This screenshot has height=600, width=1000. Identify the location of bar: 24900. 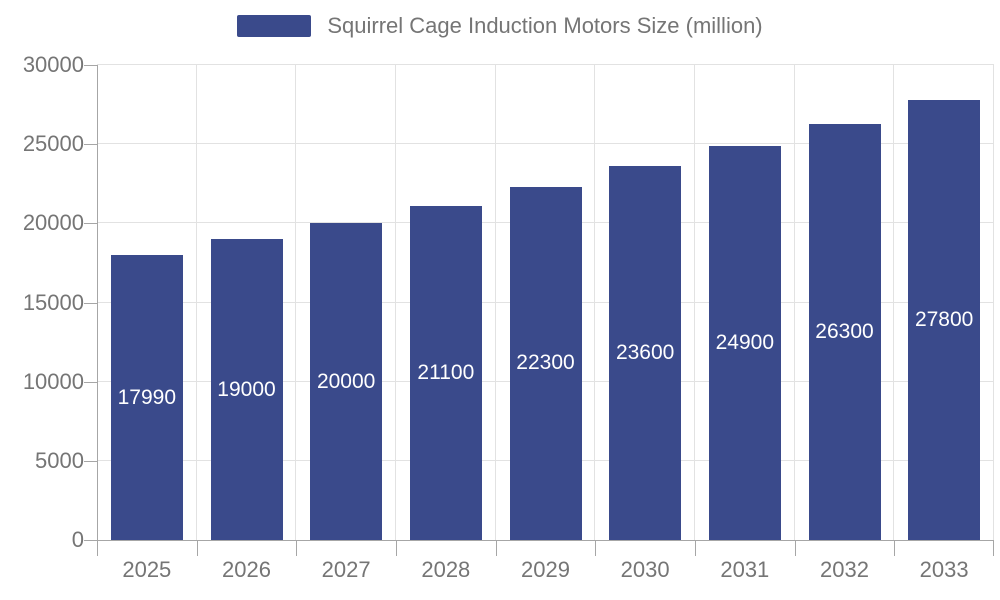
(744, 342).